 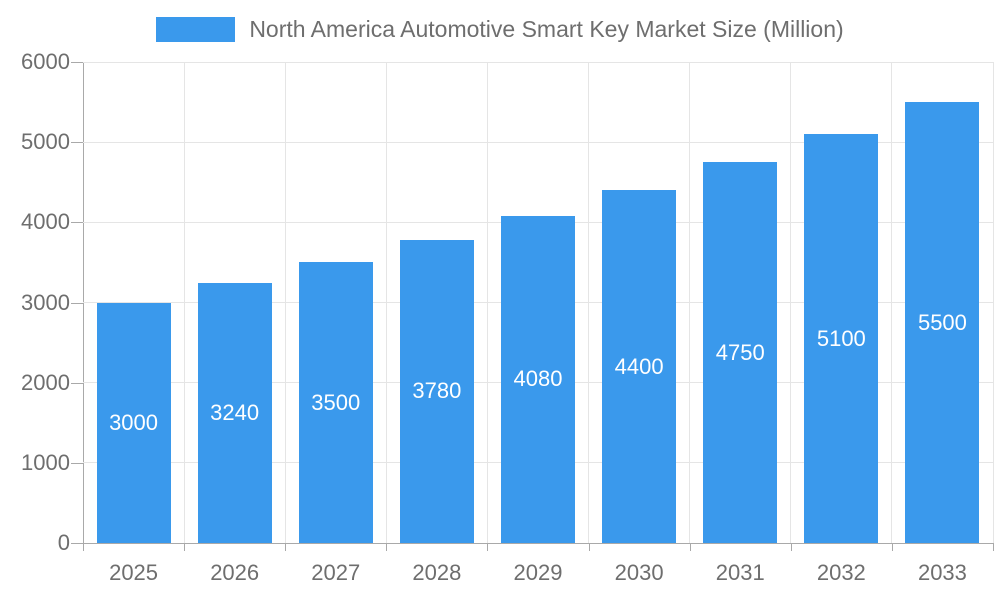 I want to click on y-tick-label: 2000, so click(x=45, y=382).